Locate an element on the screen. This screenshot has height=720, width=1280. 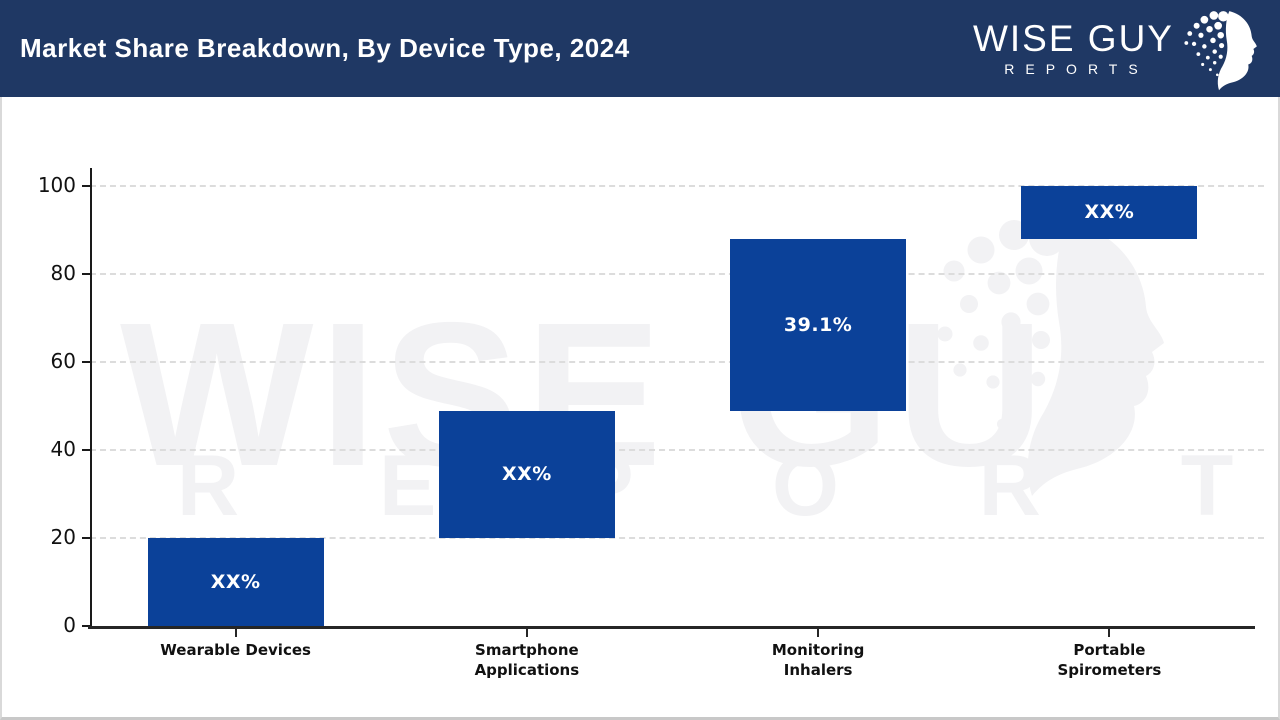
logo-wordmark: WISE GUY is located at coordinates (1073, 38).